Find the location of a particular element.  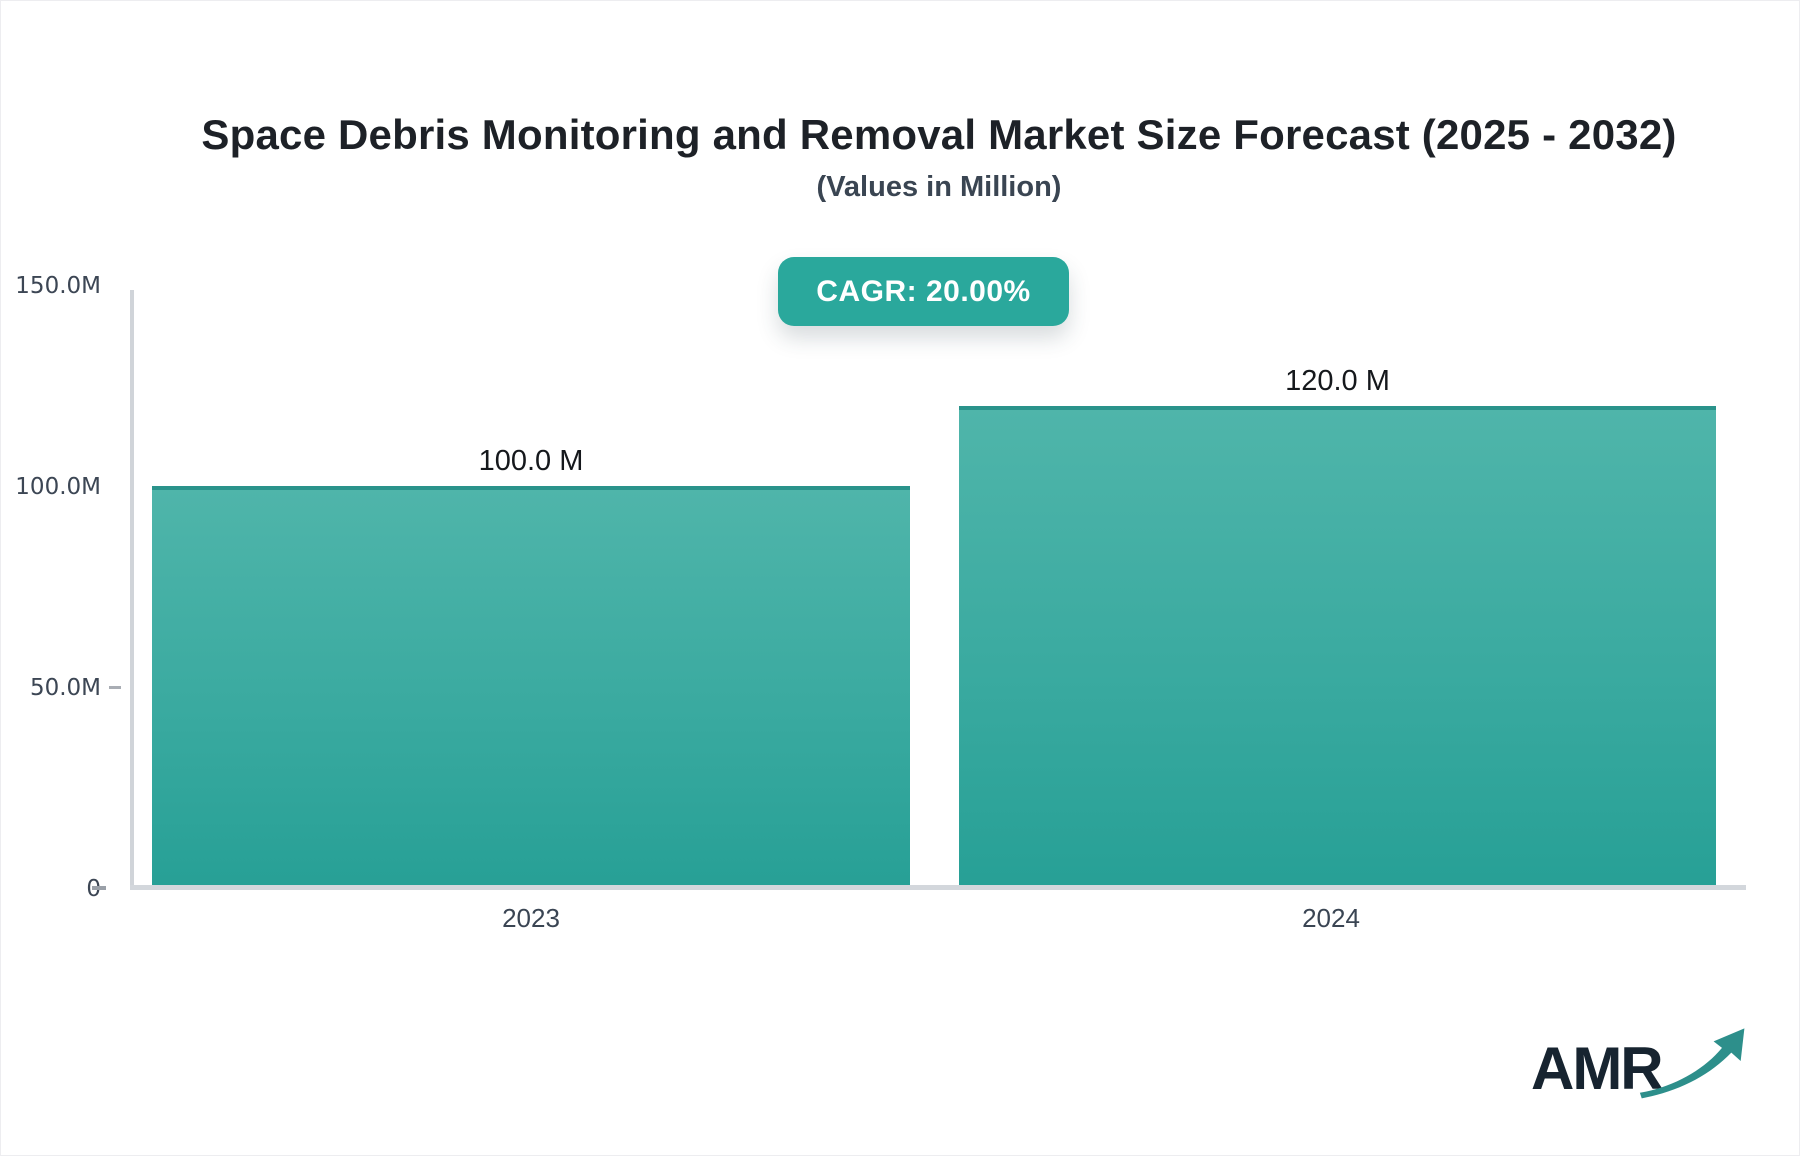

cagr-badge: CAGR: 20.00% is located at coordinates (923, 291).